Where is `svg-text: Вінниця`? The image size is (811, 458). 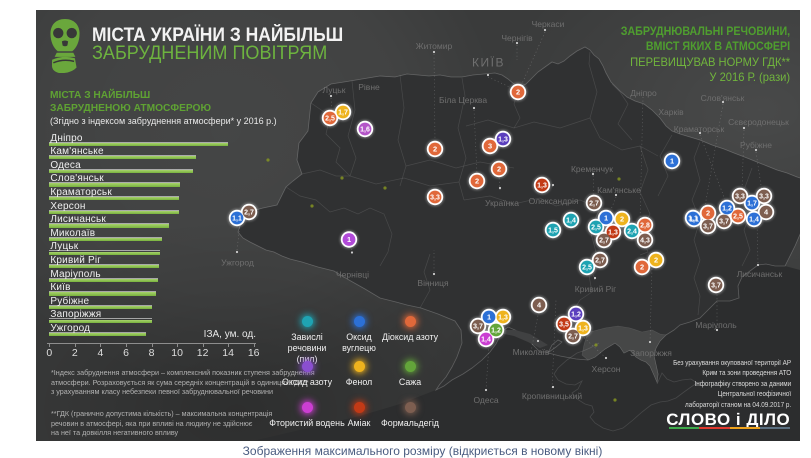
svg-text: Вінниця is located at coordinates (433, 283).